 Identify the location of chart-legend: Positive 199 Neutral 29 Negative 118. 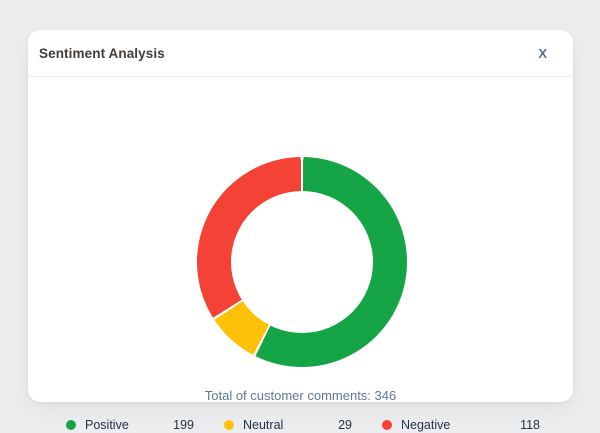
(303, 425).